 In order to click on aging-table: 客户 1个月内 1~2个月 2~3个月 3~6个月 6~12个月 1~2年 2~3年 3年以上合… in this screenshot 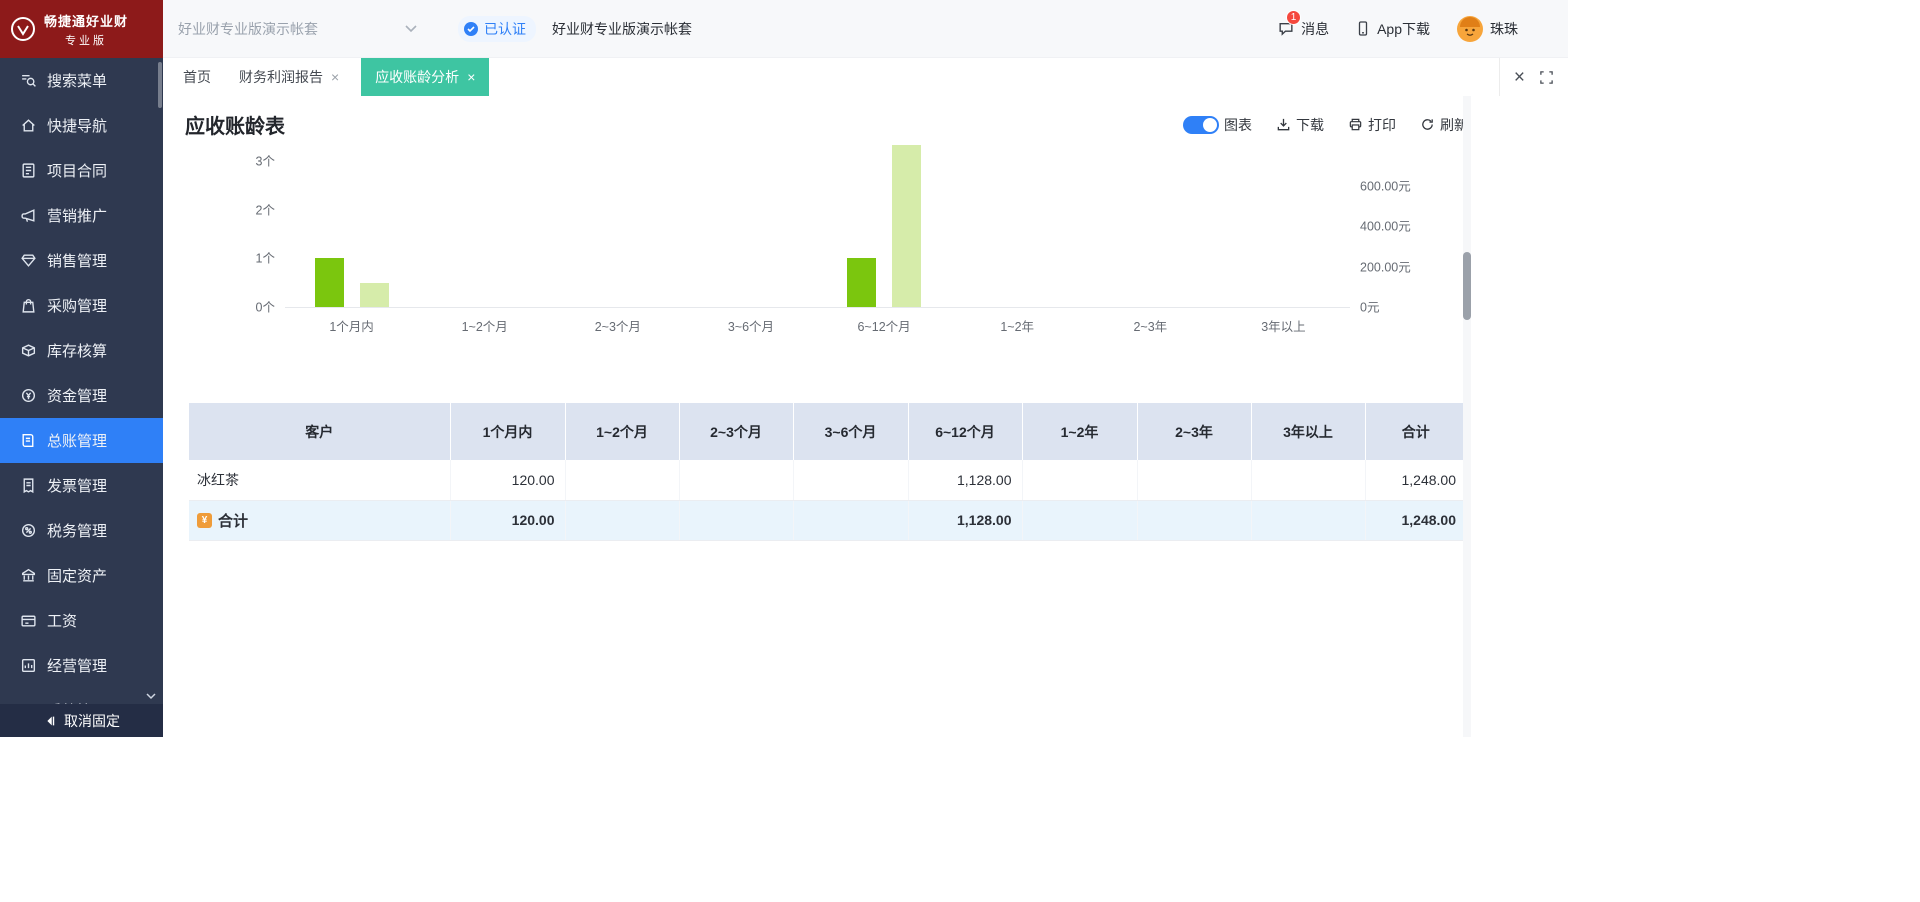, I will do `click(827, 472)`.